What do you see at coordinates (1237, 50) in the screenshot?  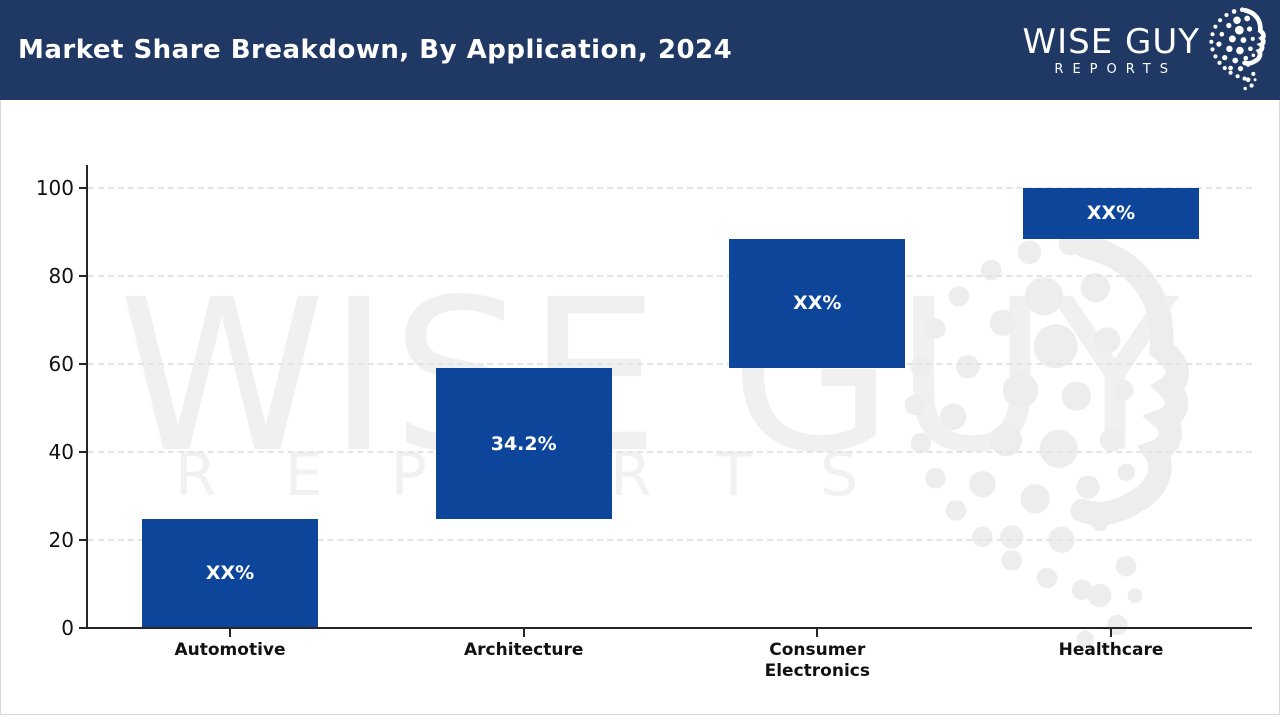 I see `brand-face-icon` at bounding box center [1237, 50].